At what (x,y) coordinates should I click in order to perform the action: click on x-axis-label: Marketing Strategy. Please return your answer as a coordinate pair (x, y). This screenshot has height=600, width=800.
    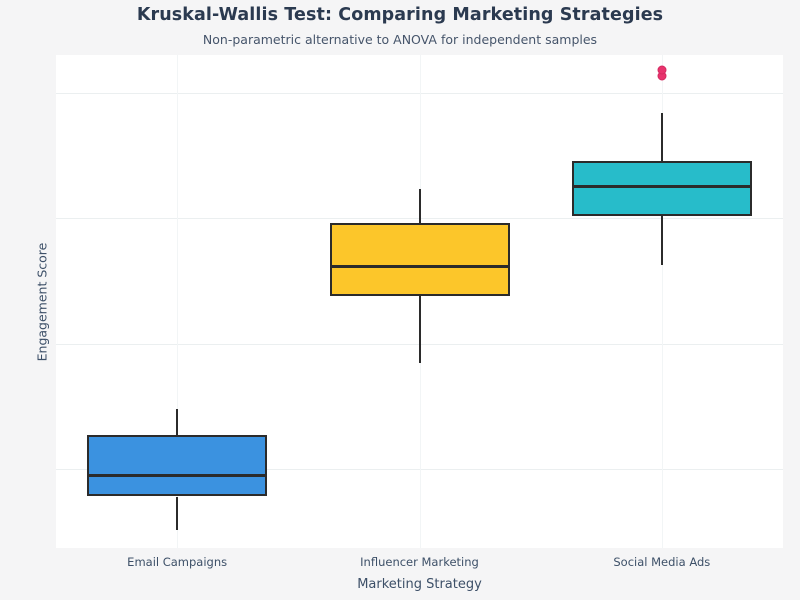
    Looking at the image, I should click on (419, 584).